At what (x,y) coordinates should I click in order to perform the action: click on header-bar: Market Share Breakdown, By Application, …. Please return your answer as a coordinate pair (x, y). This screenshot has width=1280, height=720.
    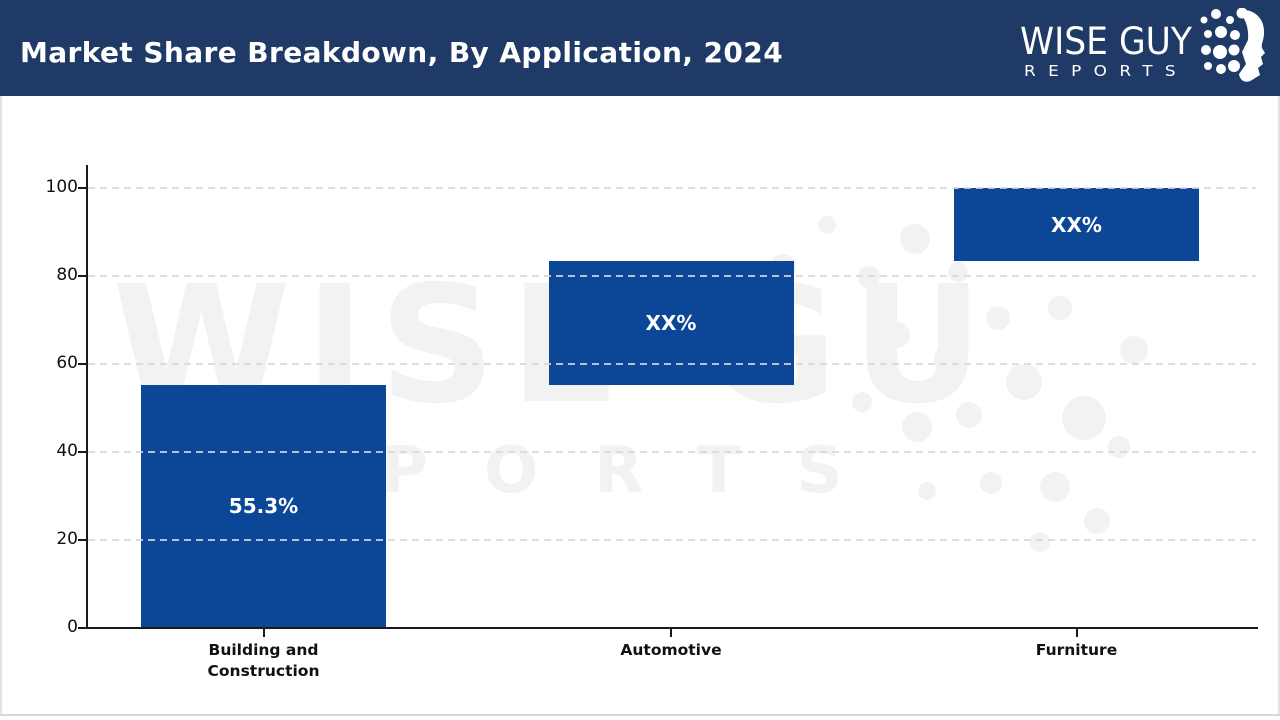
    Looking at the image, I should click on (640, 48).